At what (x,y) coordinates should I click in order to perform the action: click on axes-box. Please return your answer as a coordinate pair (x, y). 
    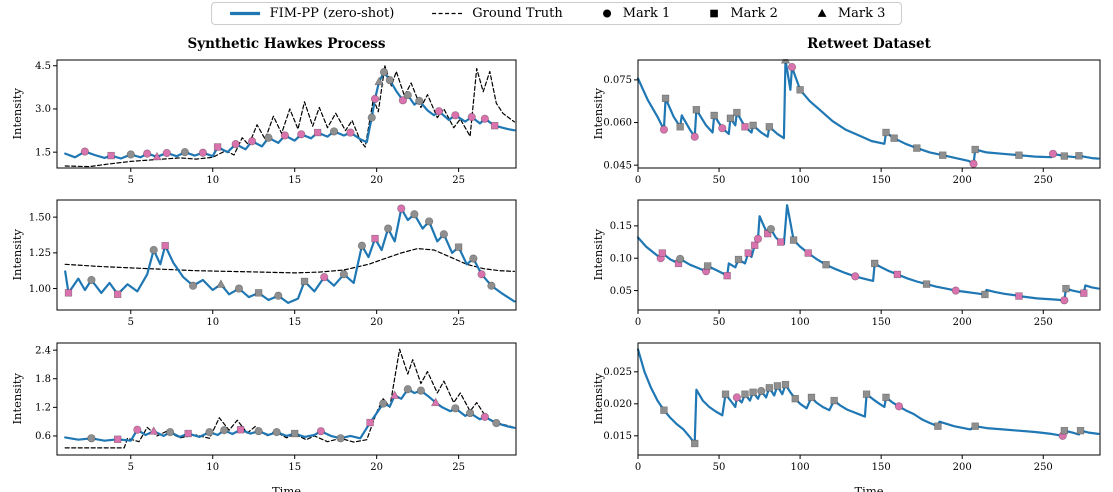
    Looking at the image, I should click on (286, 399).